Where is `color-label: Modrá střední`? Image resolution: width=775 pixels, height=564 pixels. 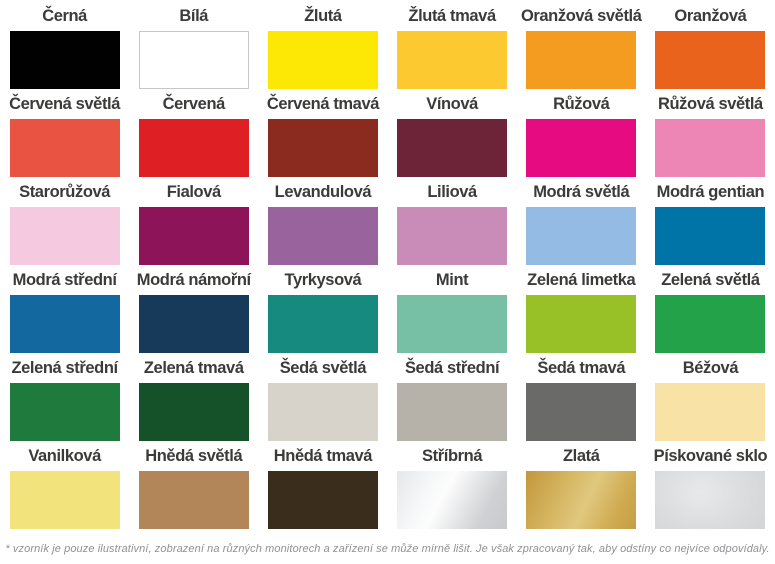
color-label: Modrá střední is located at coordinates (64, 280).